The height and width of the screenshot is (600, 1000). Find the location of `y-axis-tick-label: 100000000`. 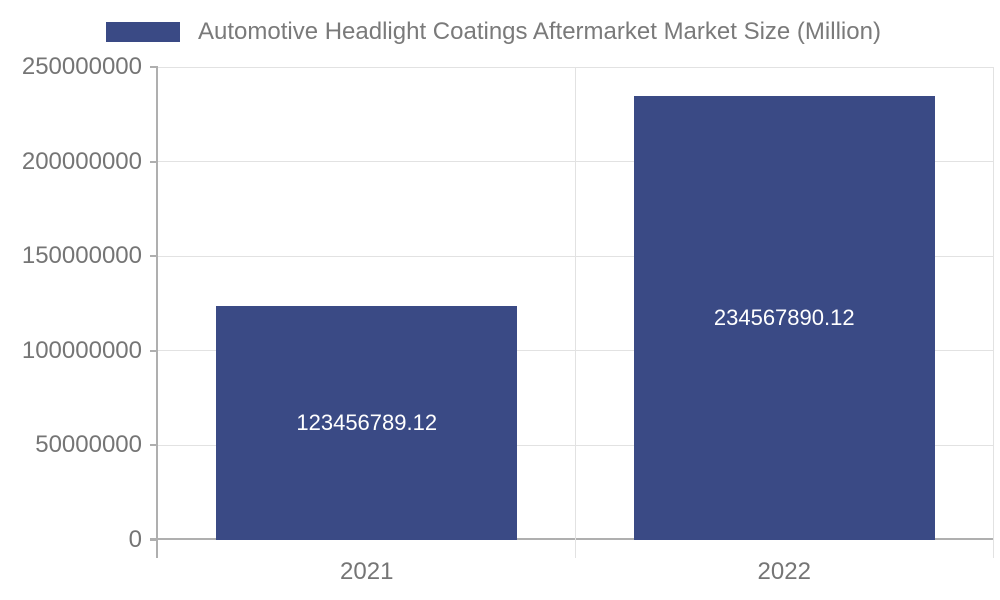

y-axis-tick-label: 100000000 is located at coordinates (81, 350).